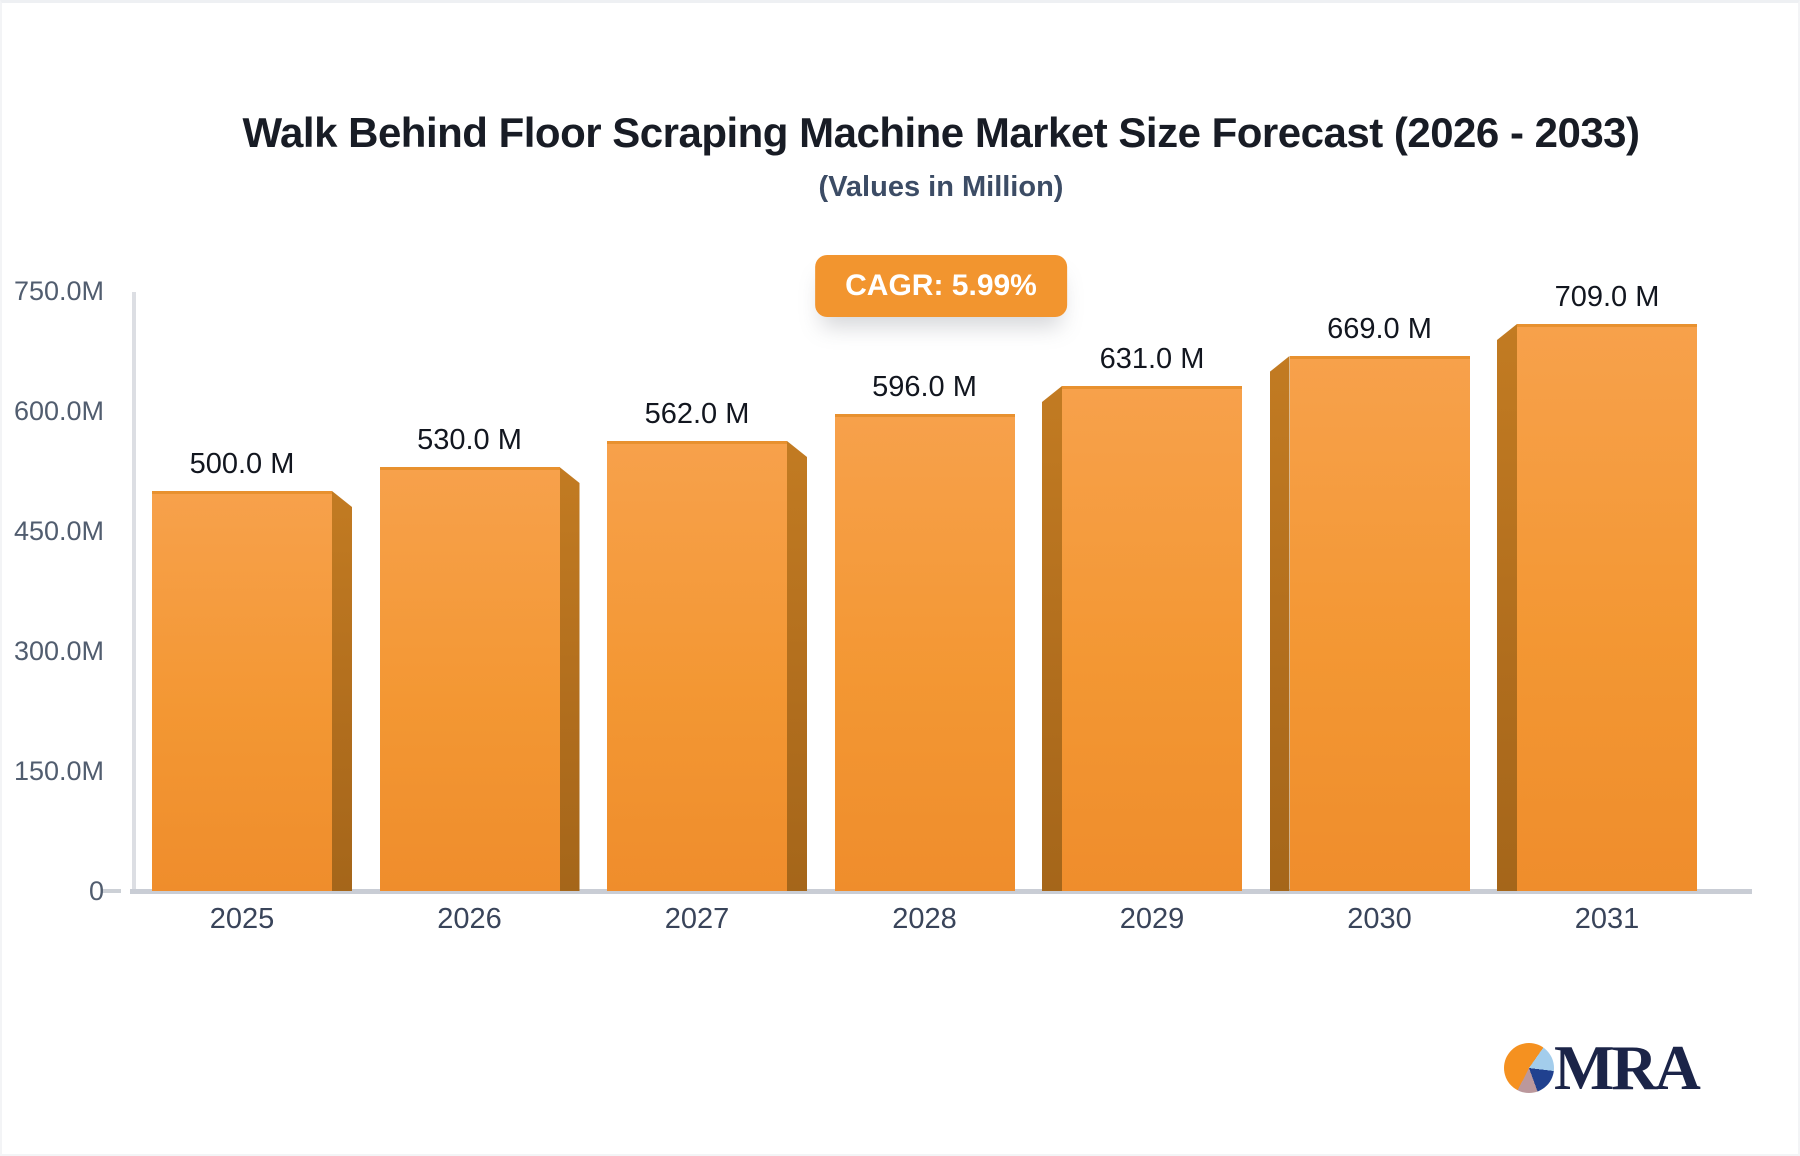 The width and height of the screenshot is (1800, 1156). I want to click on x-tick-label-2027: 2027, so click(697, 919).